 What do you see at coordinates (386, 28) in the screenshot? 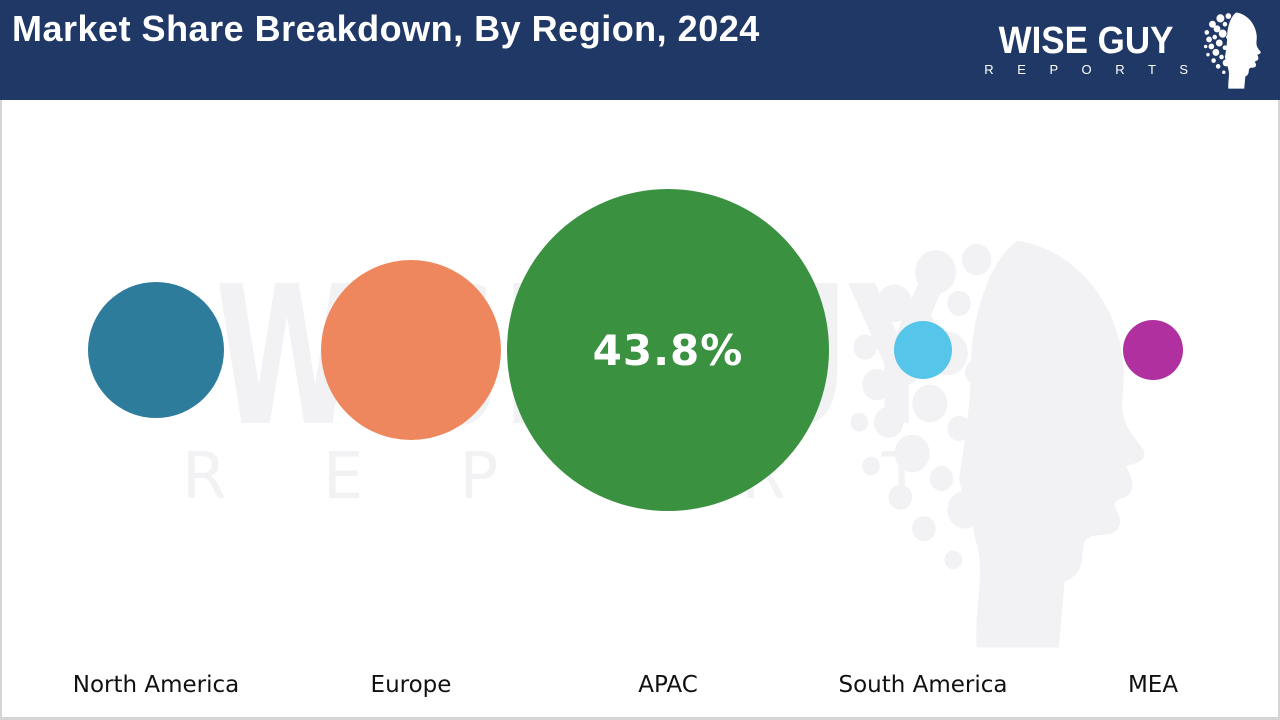
I see `page-title: Market Share Breakdown, By Region, 2024` at bounding box center [386, 28].